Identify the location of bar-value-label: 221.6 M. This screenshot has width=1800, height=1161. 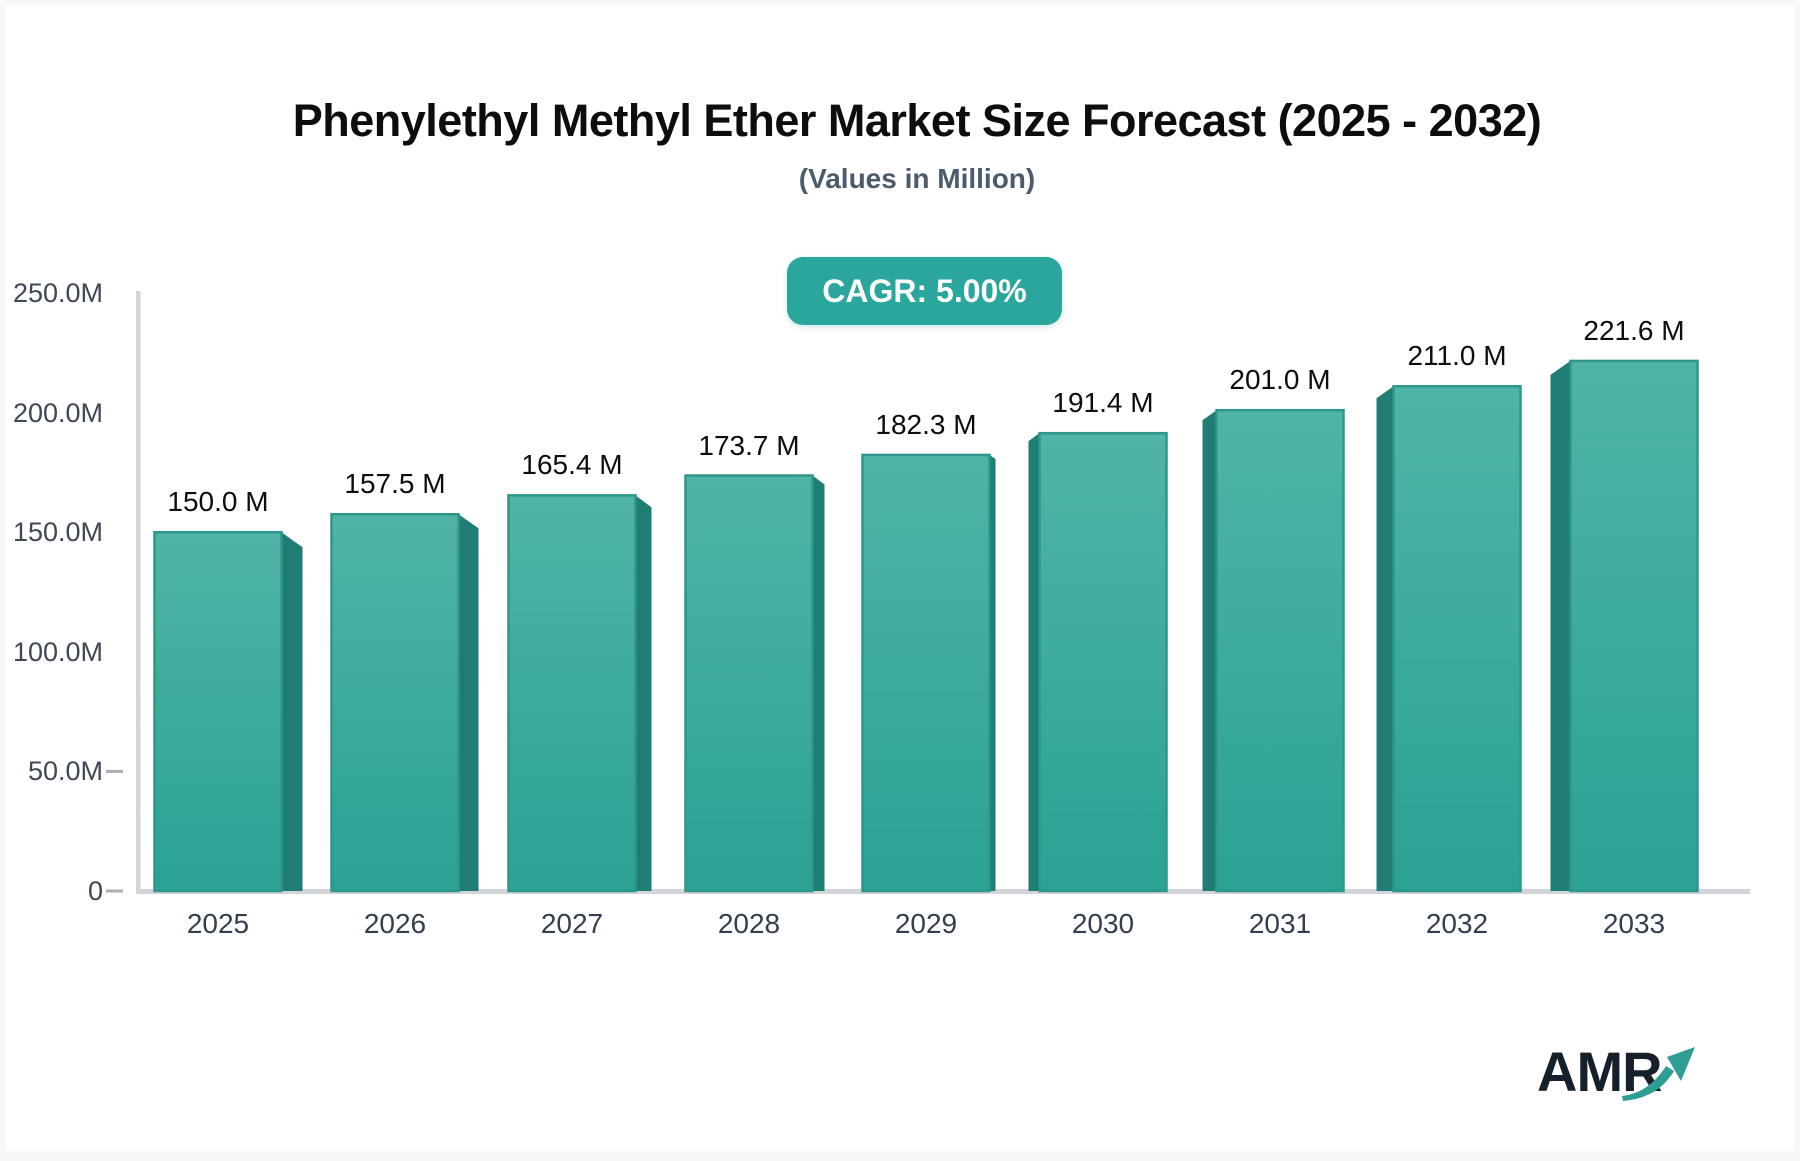
(1634, 330).